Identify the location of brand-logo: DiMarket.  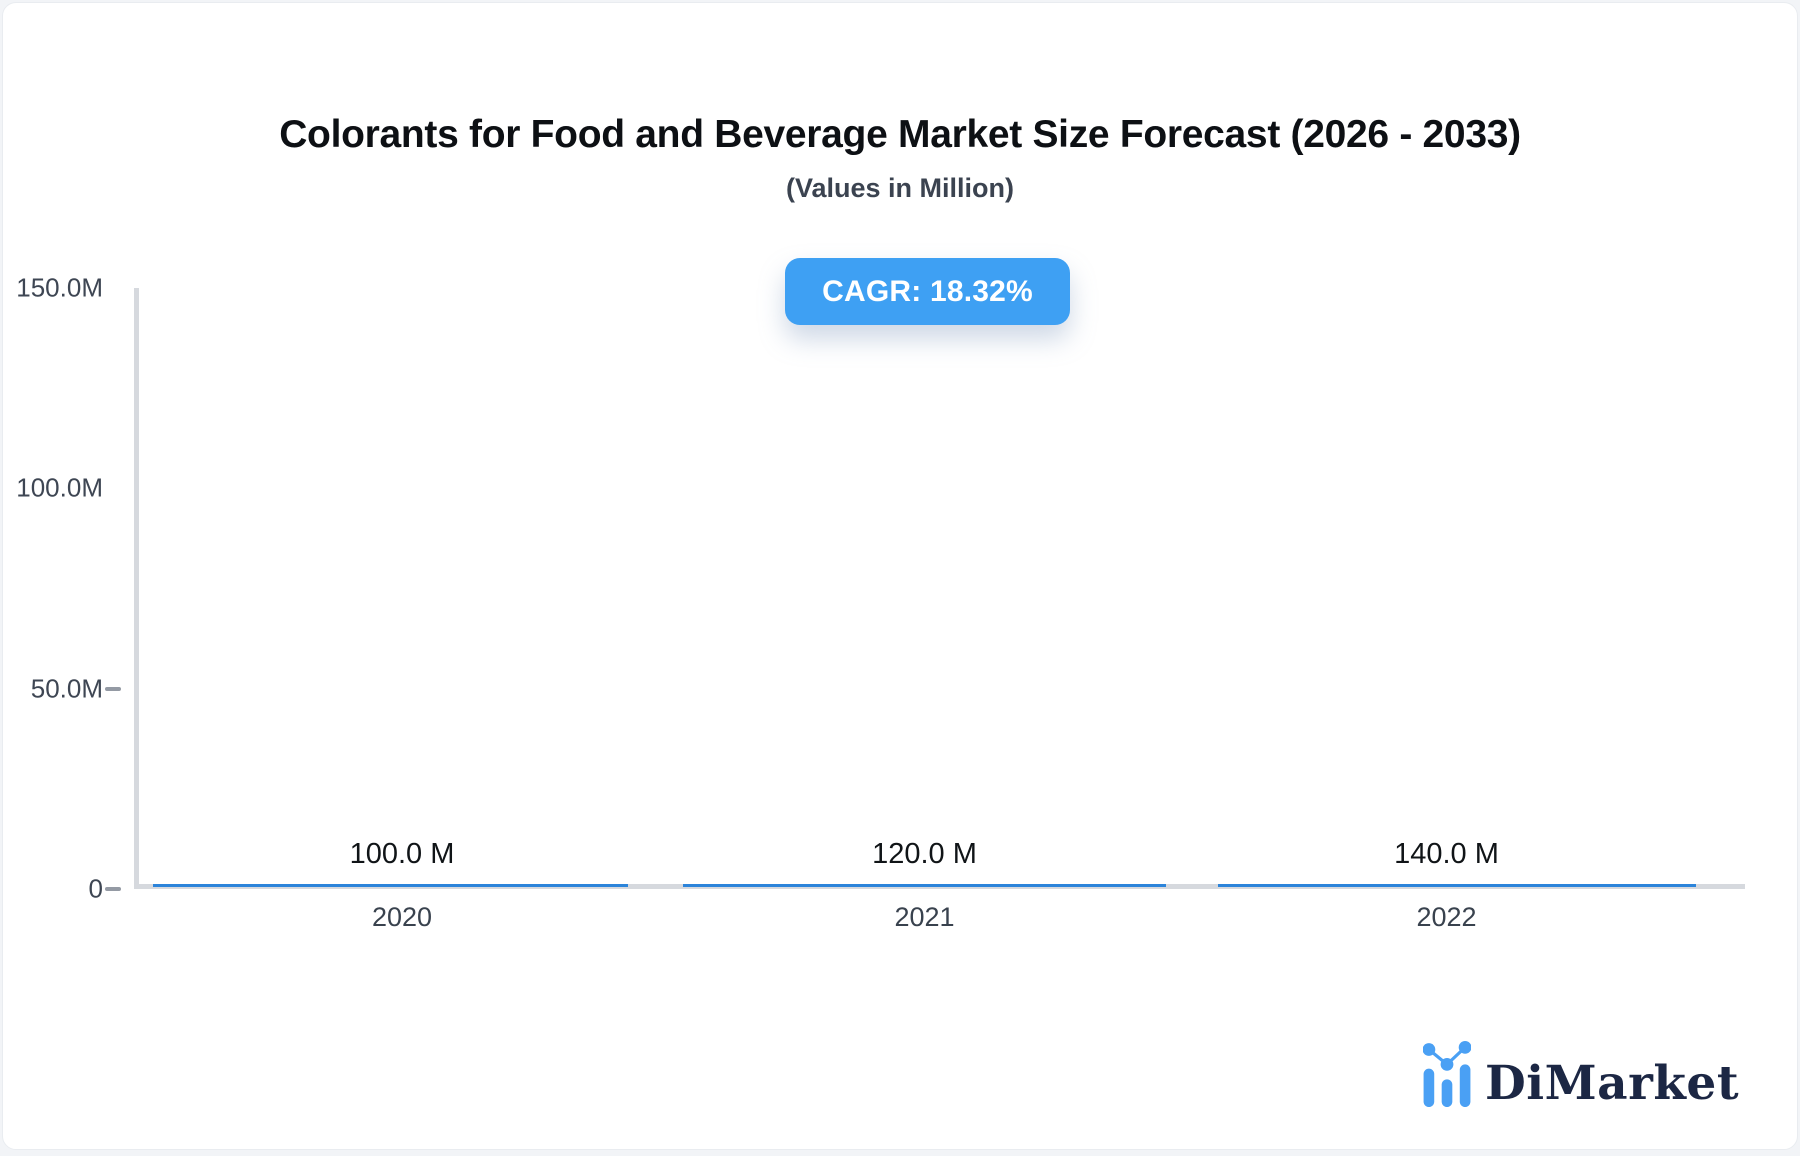
(1581, 1073).